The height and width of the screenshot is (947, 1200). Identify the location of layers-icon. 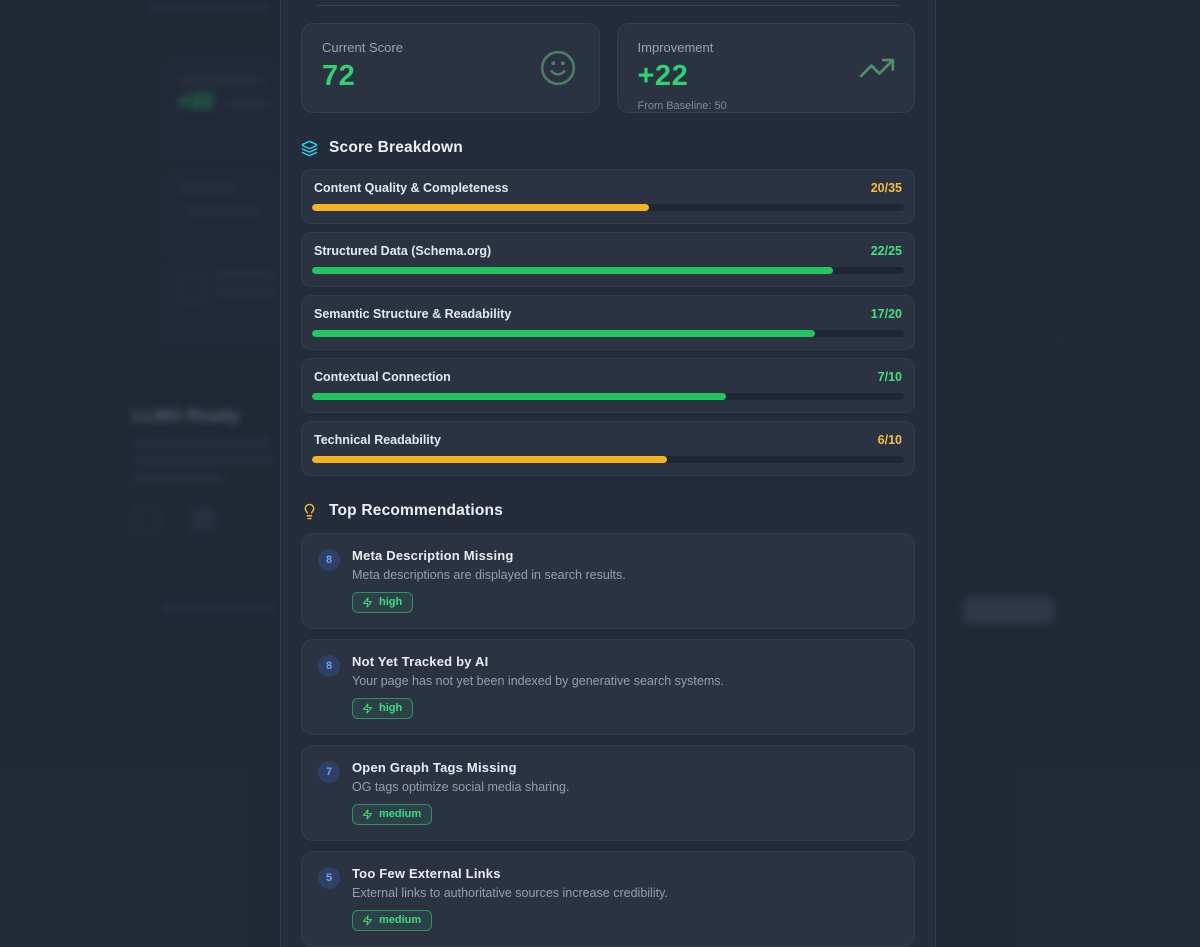
(309, 148).